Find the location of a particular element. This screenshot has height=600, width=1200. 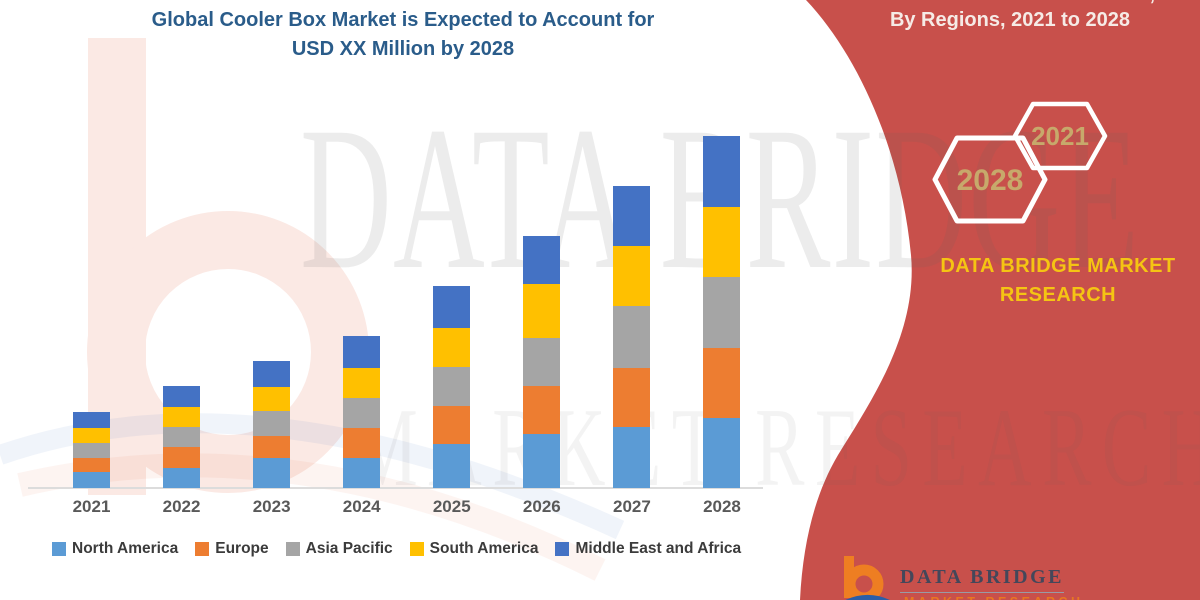

footer-logo-name: DATA BRIDGE is located at coordinates (982, 579).